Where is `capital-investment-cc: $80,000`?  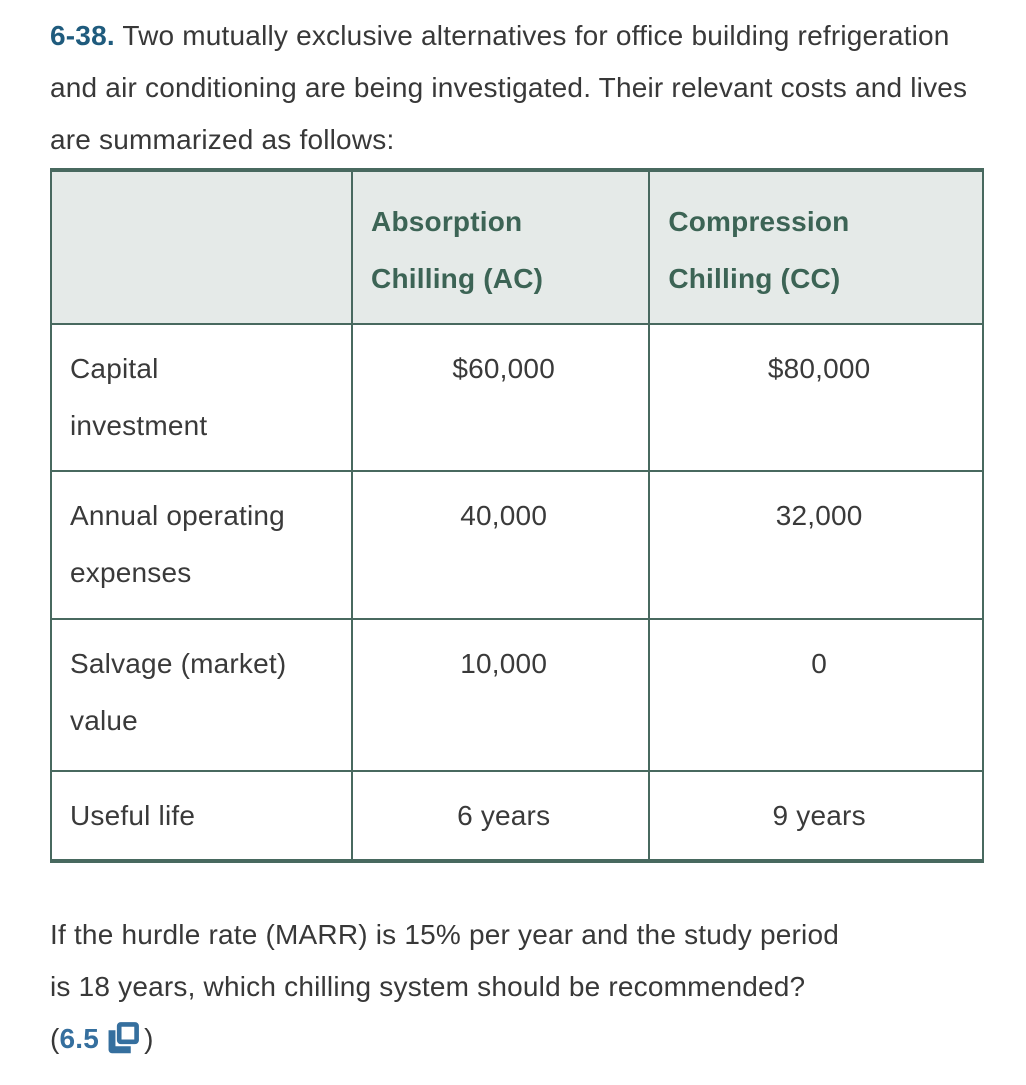
capital-investment-cc: $80,000 is located at coordinates (816, 397).